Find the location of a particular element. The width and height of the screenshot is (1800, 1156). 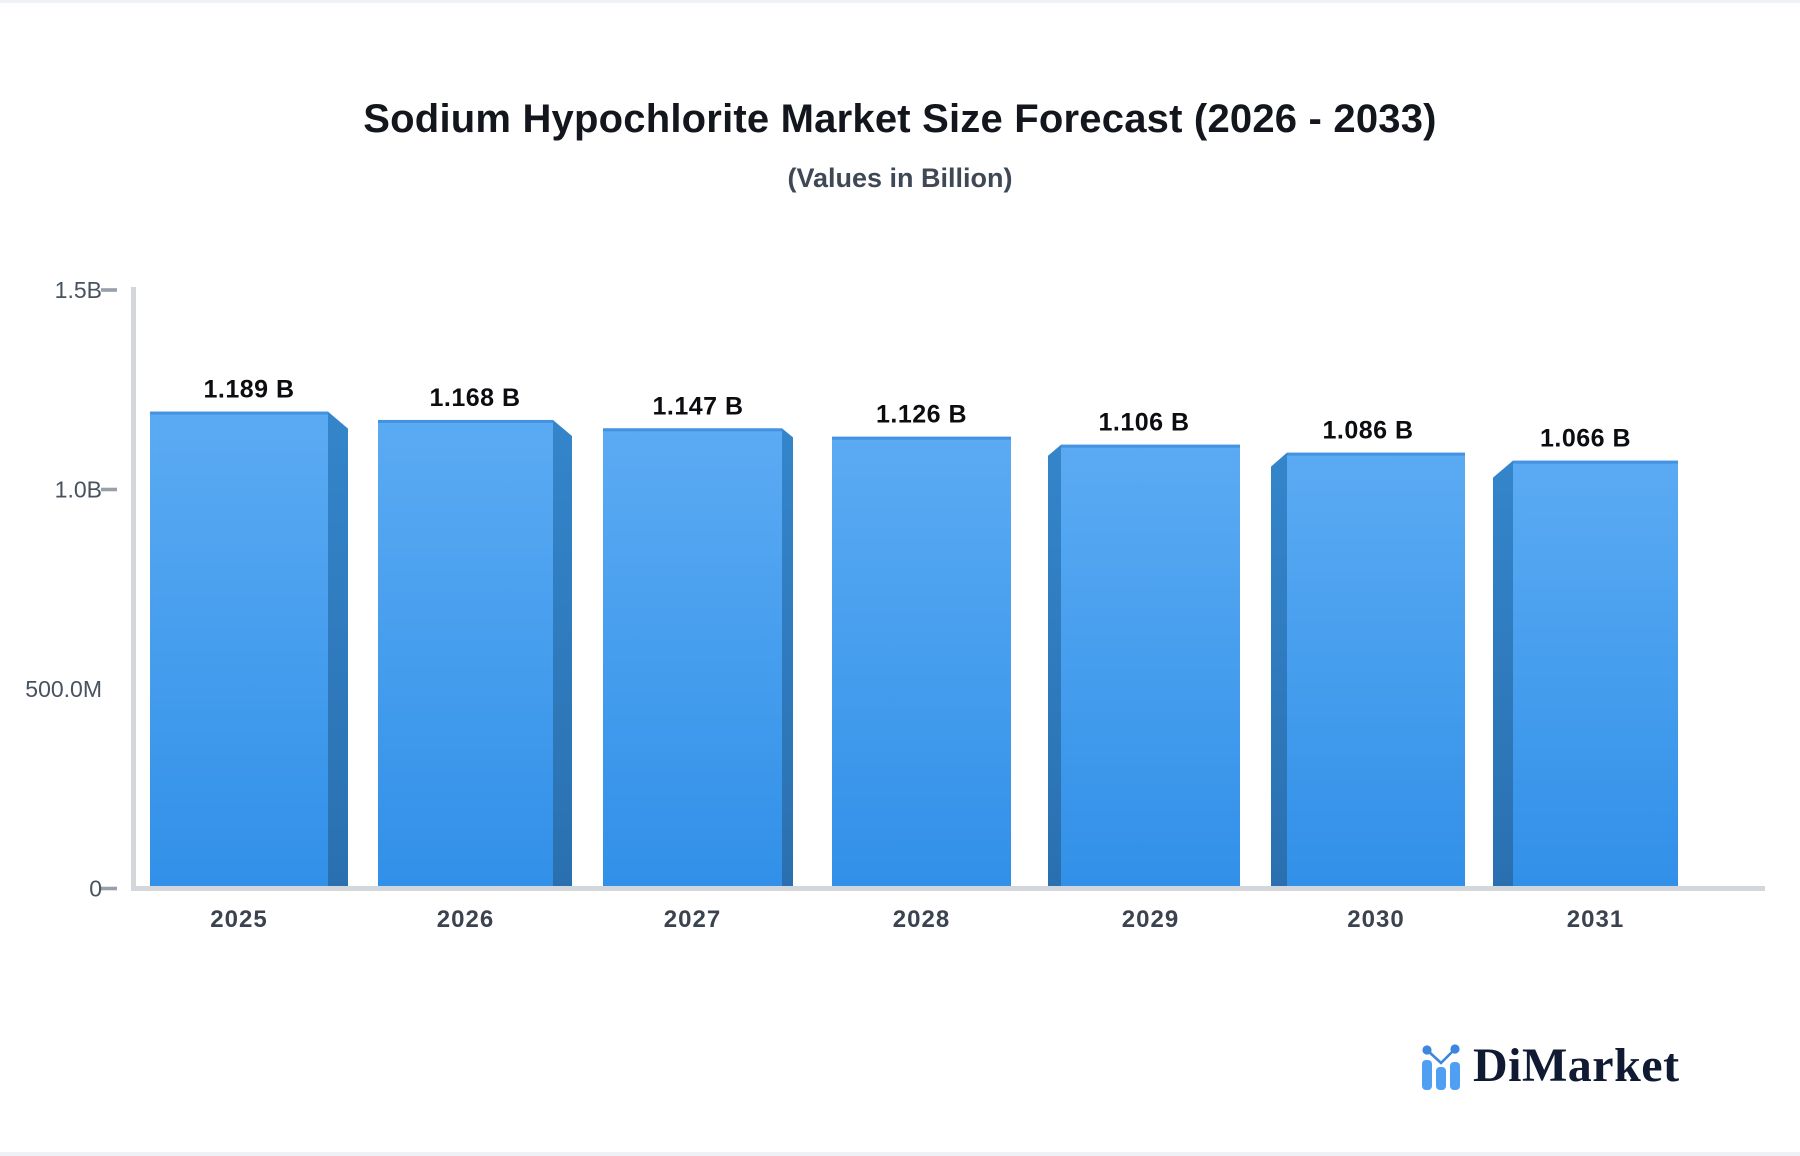

bar-2028 is located at coordinates (921, 661).